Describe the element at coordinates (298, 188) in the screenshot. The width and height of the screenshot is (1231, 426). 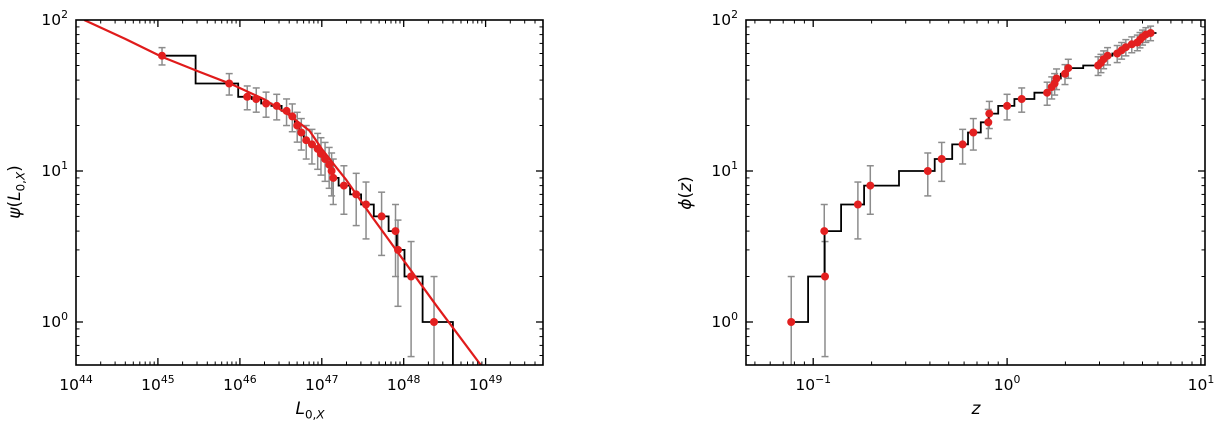
I see `data-points` at that location.